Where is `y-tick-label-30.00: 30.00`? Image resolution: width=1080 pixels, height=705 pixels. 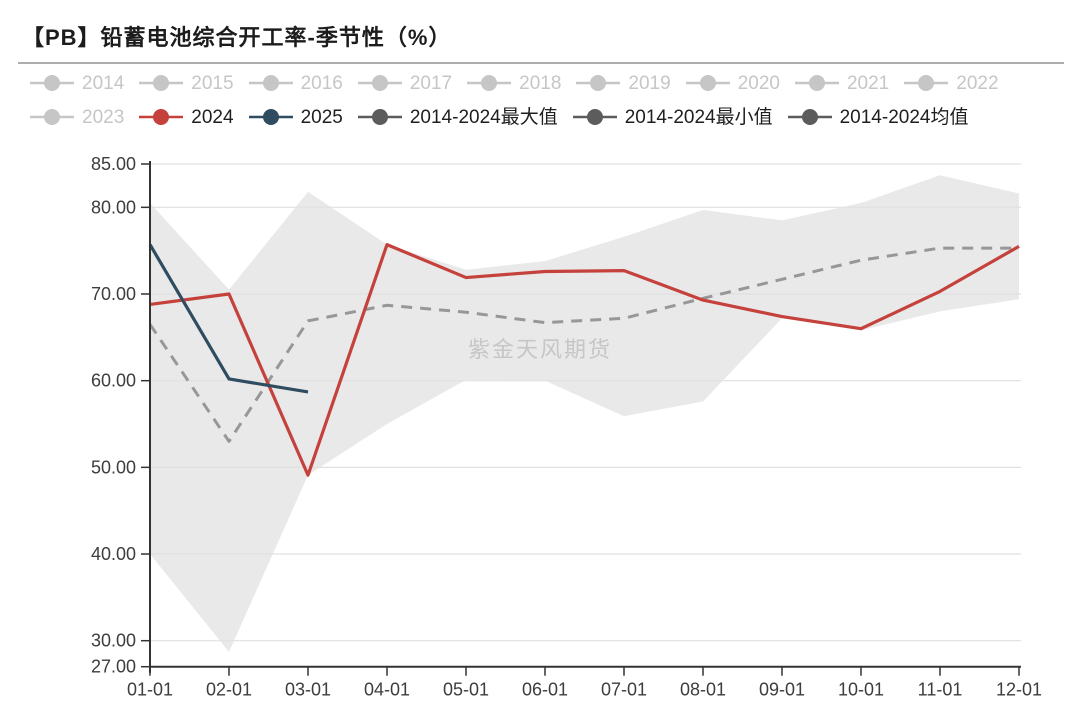 y-tick-label-30.00: 30.00 is located at coordinates (113, 641).